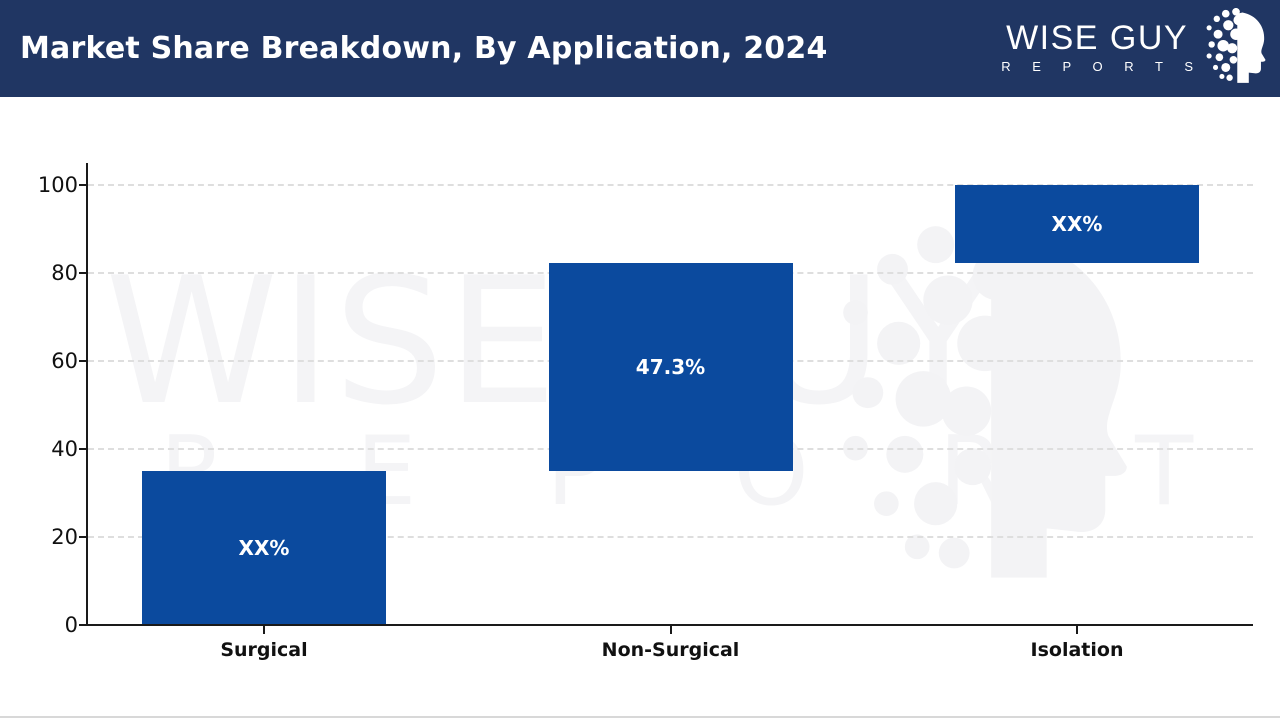  Describe the element at coordinates (1077, 650) in the screenshot. I see `x-category-label-isolation: Isolation` at that location.